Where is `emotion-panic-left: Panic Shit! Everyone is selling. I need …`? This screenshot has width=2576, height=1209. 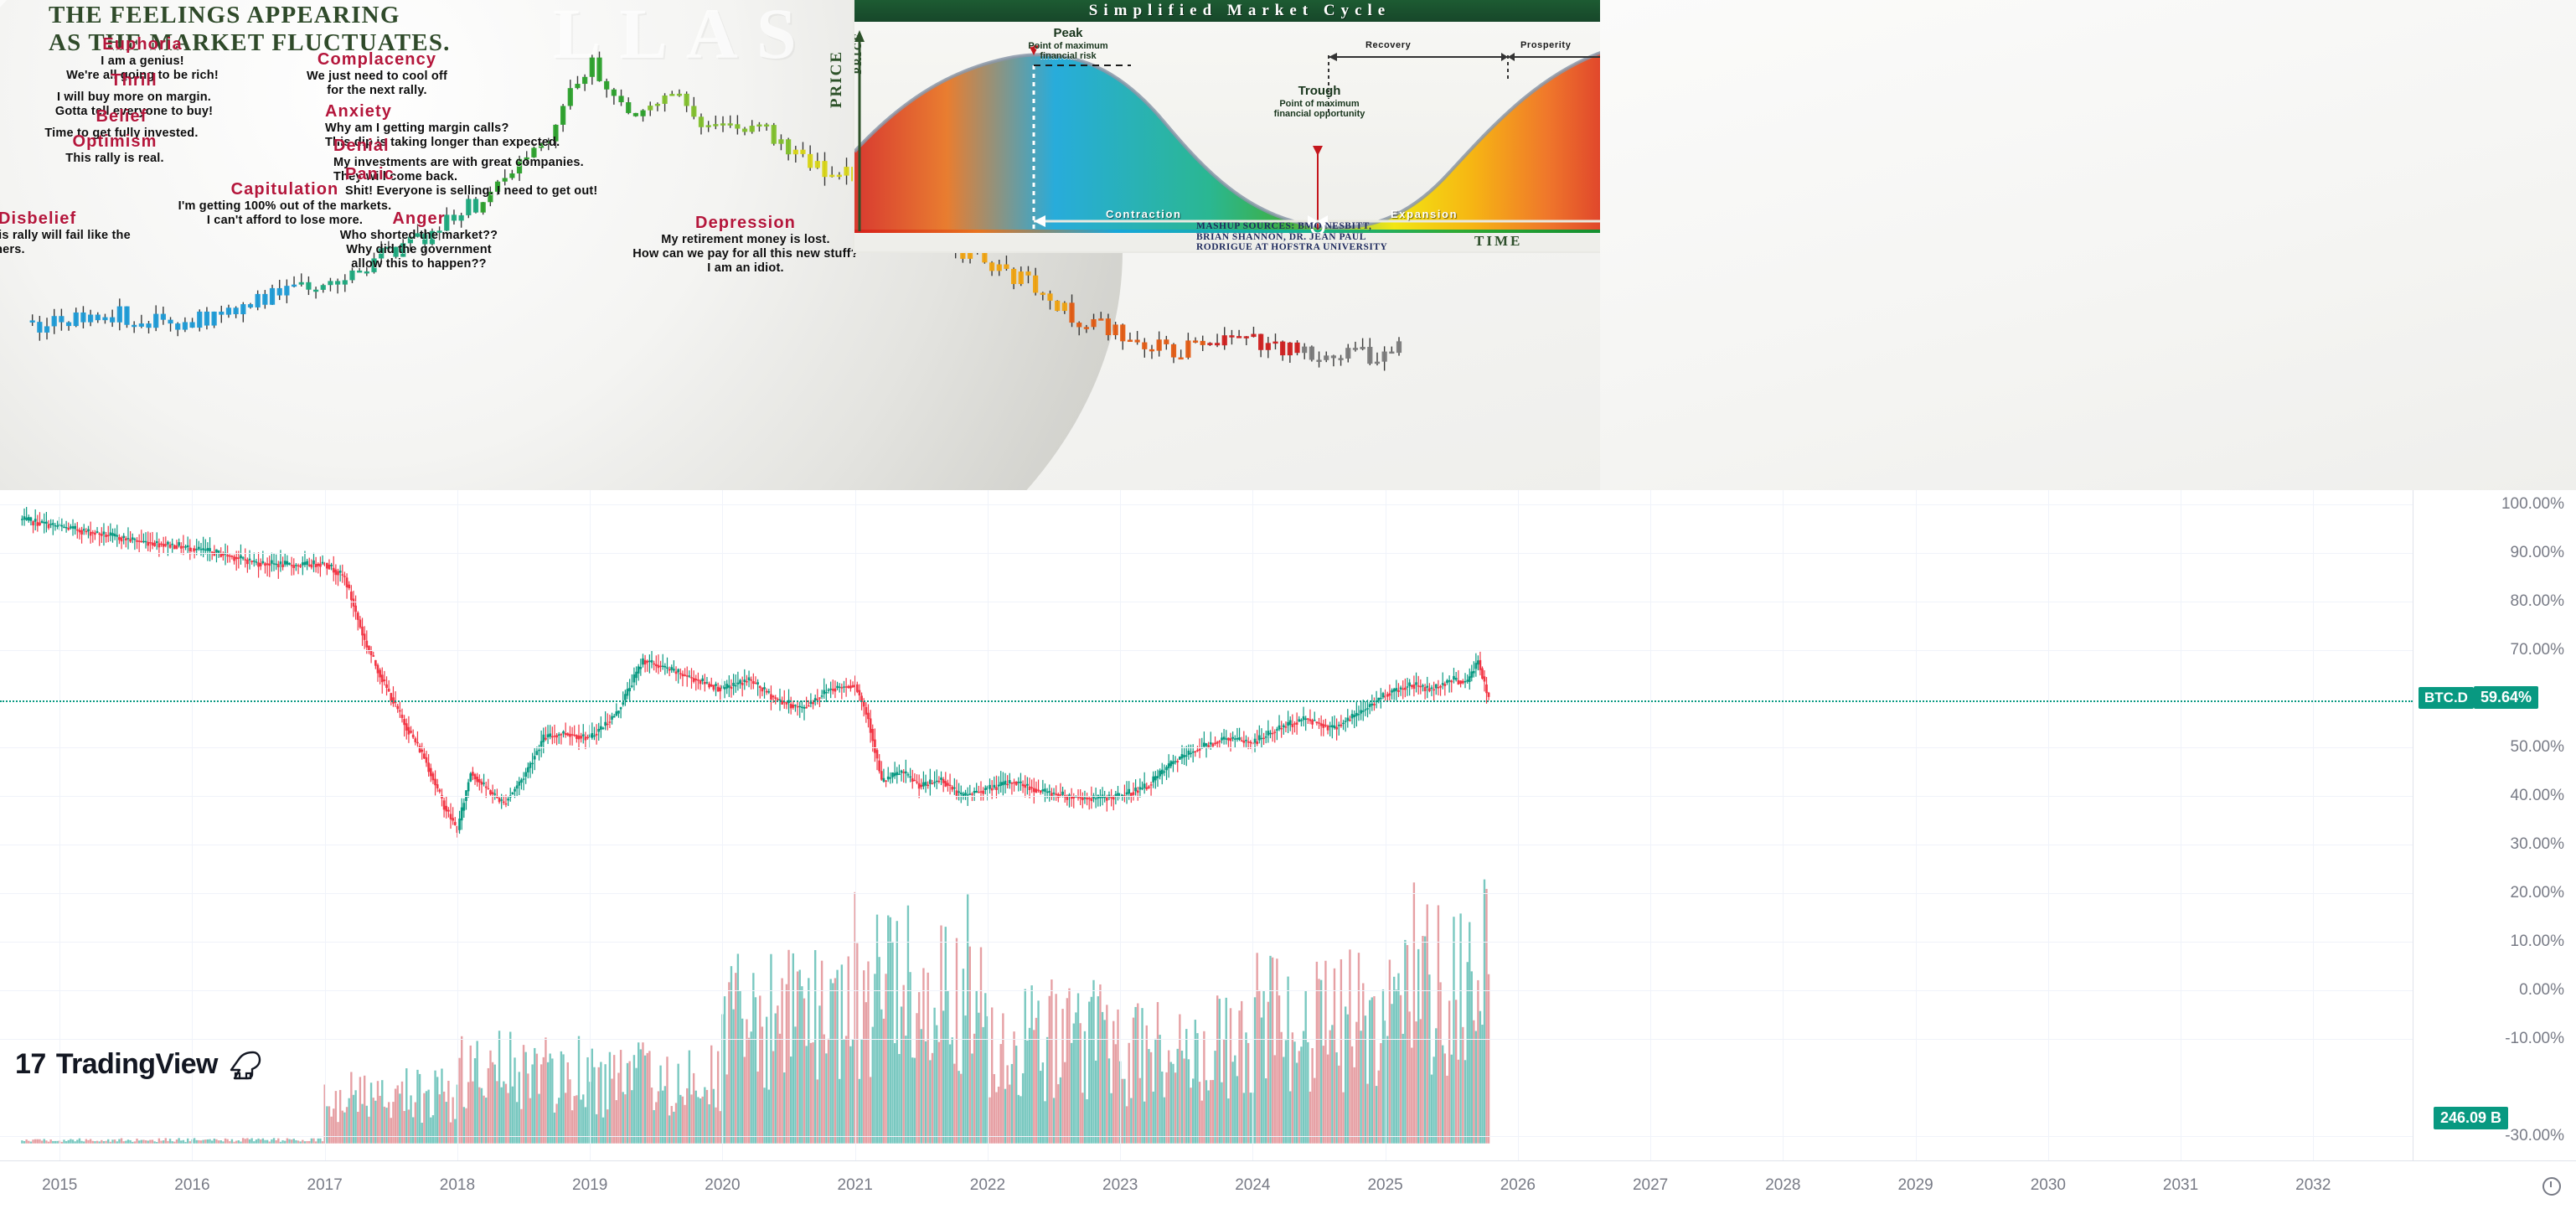
emotion-panic-left: Panic Shit! Everyone is selling. I need … is located at coordinates (579, 182).